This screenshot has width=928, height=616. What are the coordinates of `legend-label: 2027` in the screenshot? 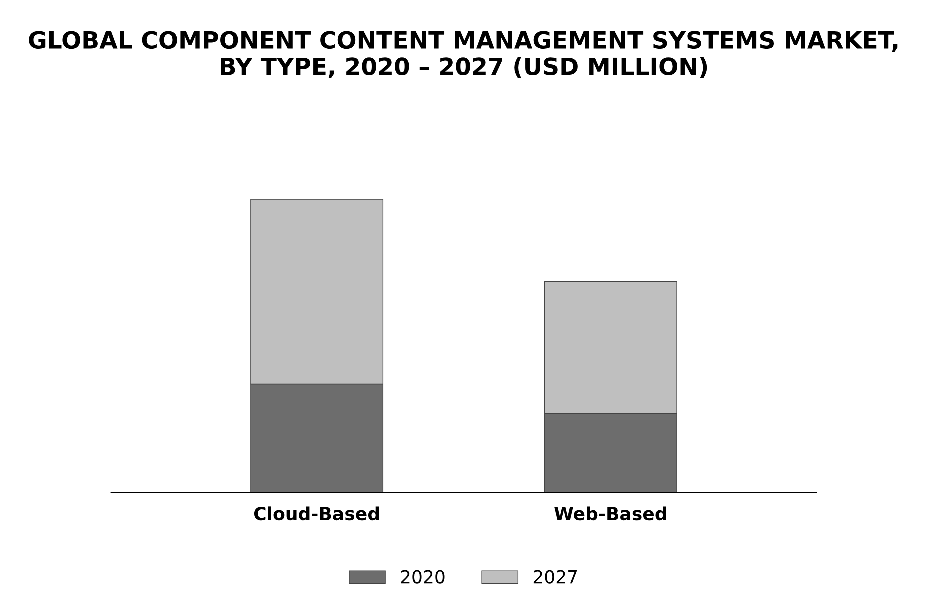 It's located at (556, 577).